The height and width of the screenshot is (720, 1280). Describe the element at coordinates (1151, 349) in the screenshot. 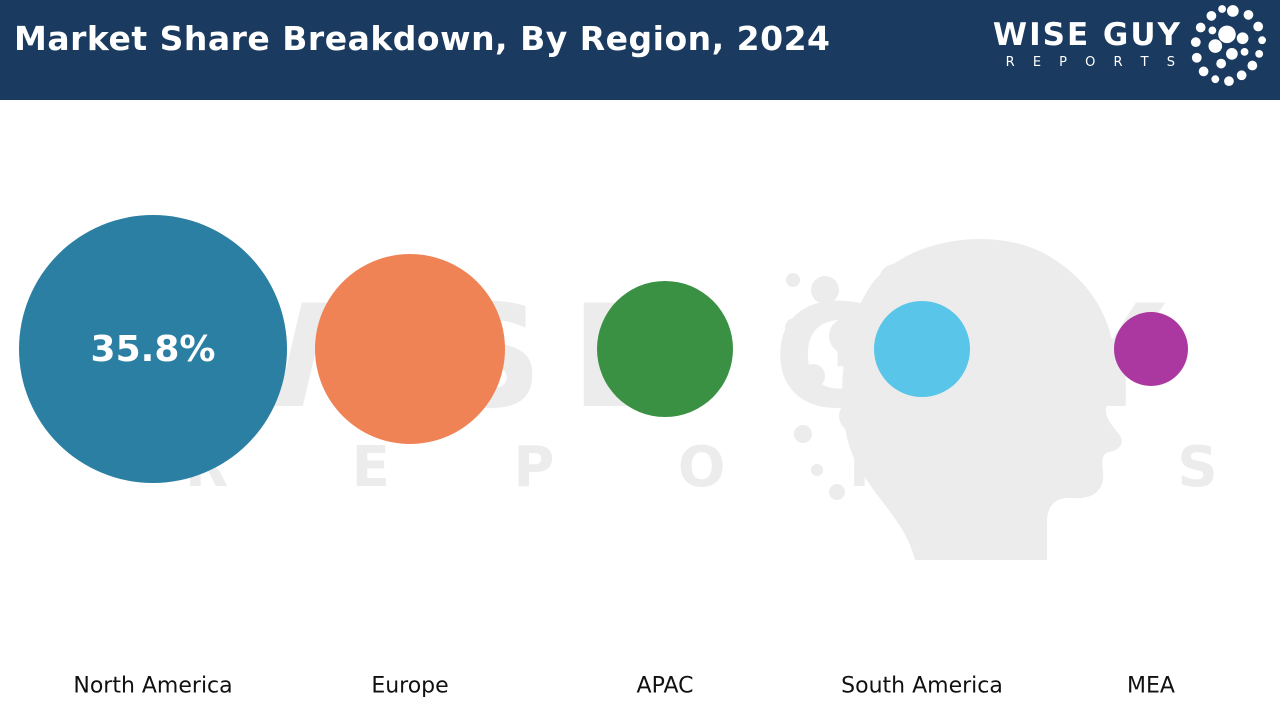

I see `bubble-mea` at that location.